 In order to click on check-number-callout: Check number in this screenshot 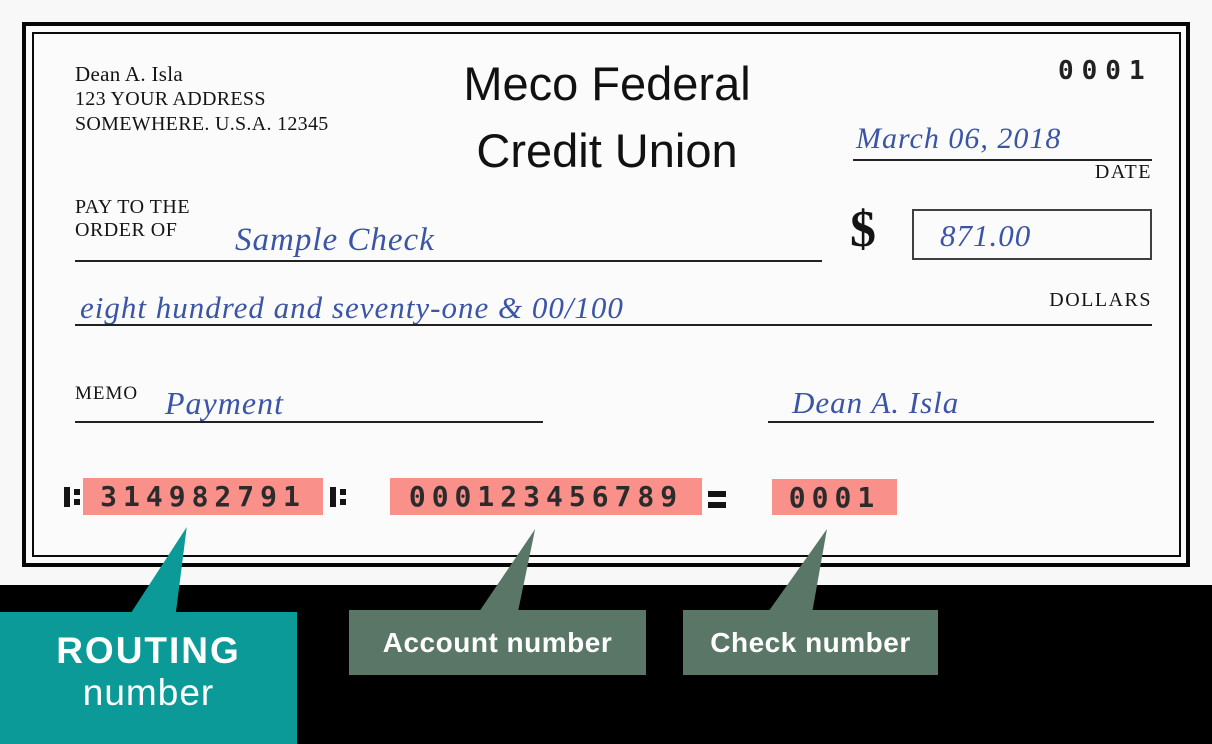, I will do `click(810, 642)`.